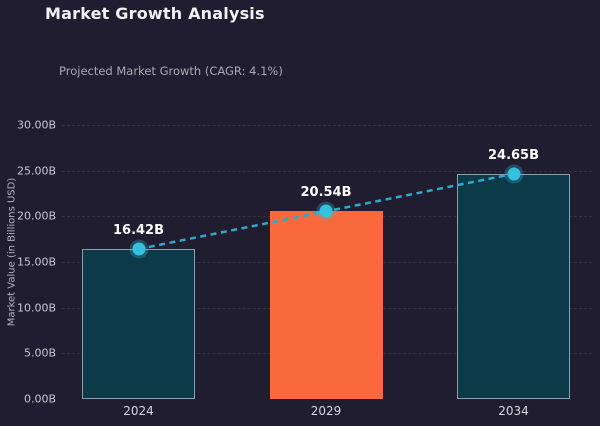  What do you see at coordinates (513, 286) in the screenshot?
I see `bar-2034` at bounding box center [513, 286].